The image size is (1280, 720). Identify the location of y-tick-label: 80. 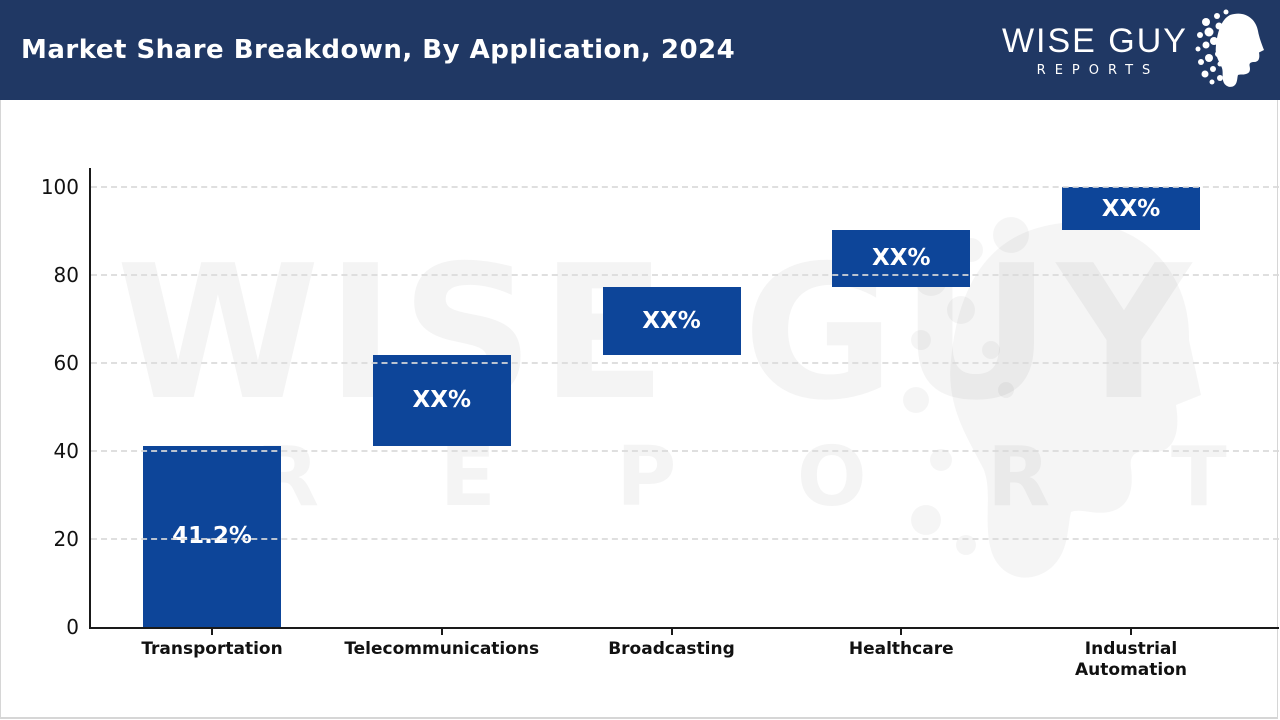
(66, 275).